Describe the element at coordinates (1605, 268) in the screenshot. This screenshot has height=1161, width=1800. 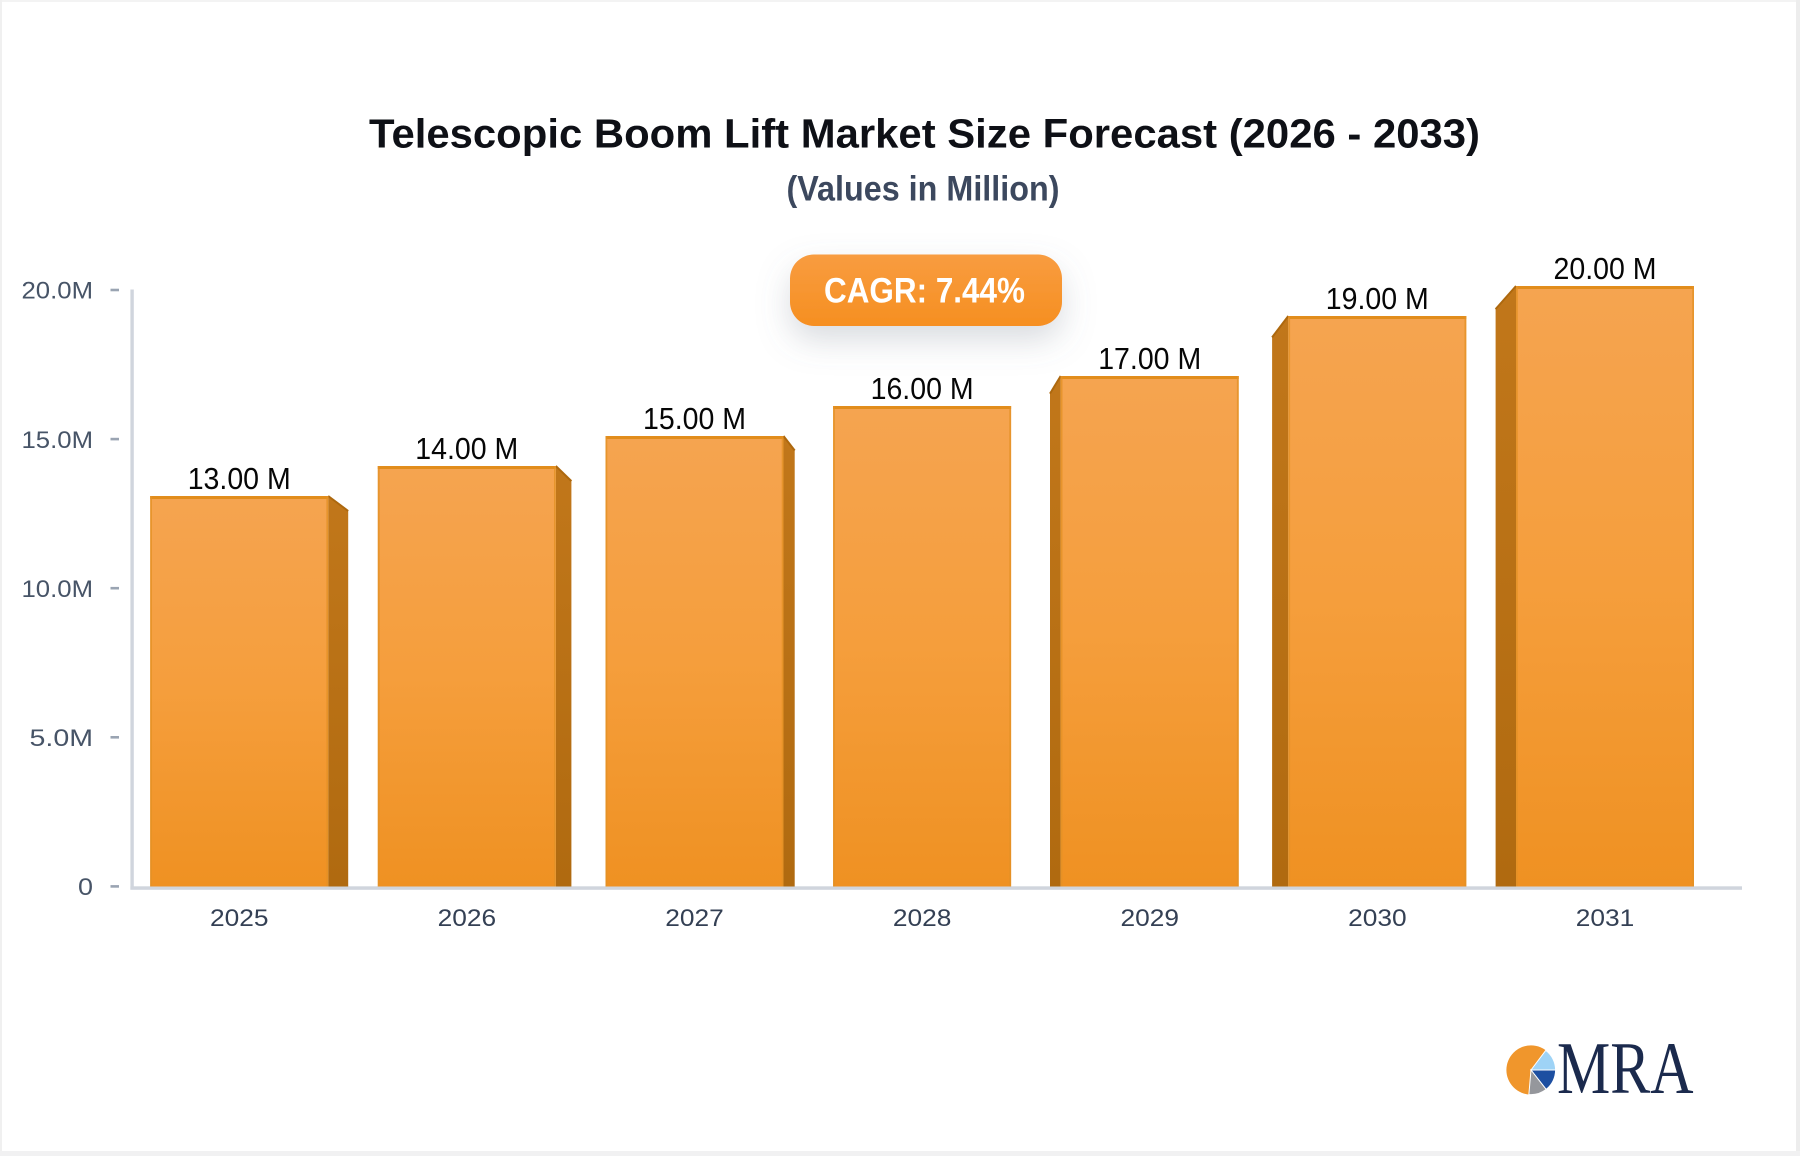
I see `svg-text: 20.00 M` at that location.